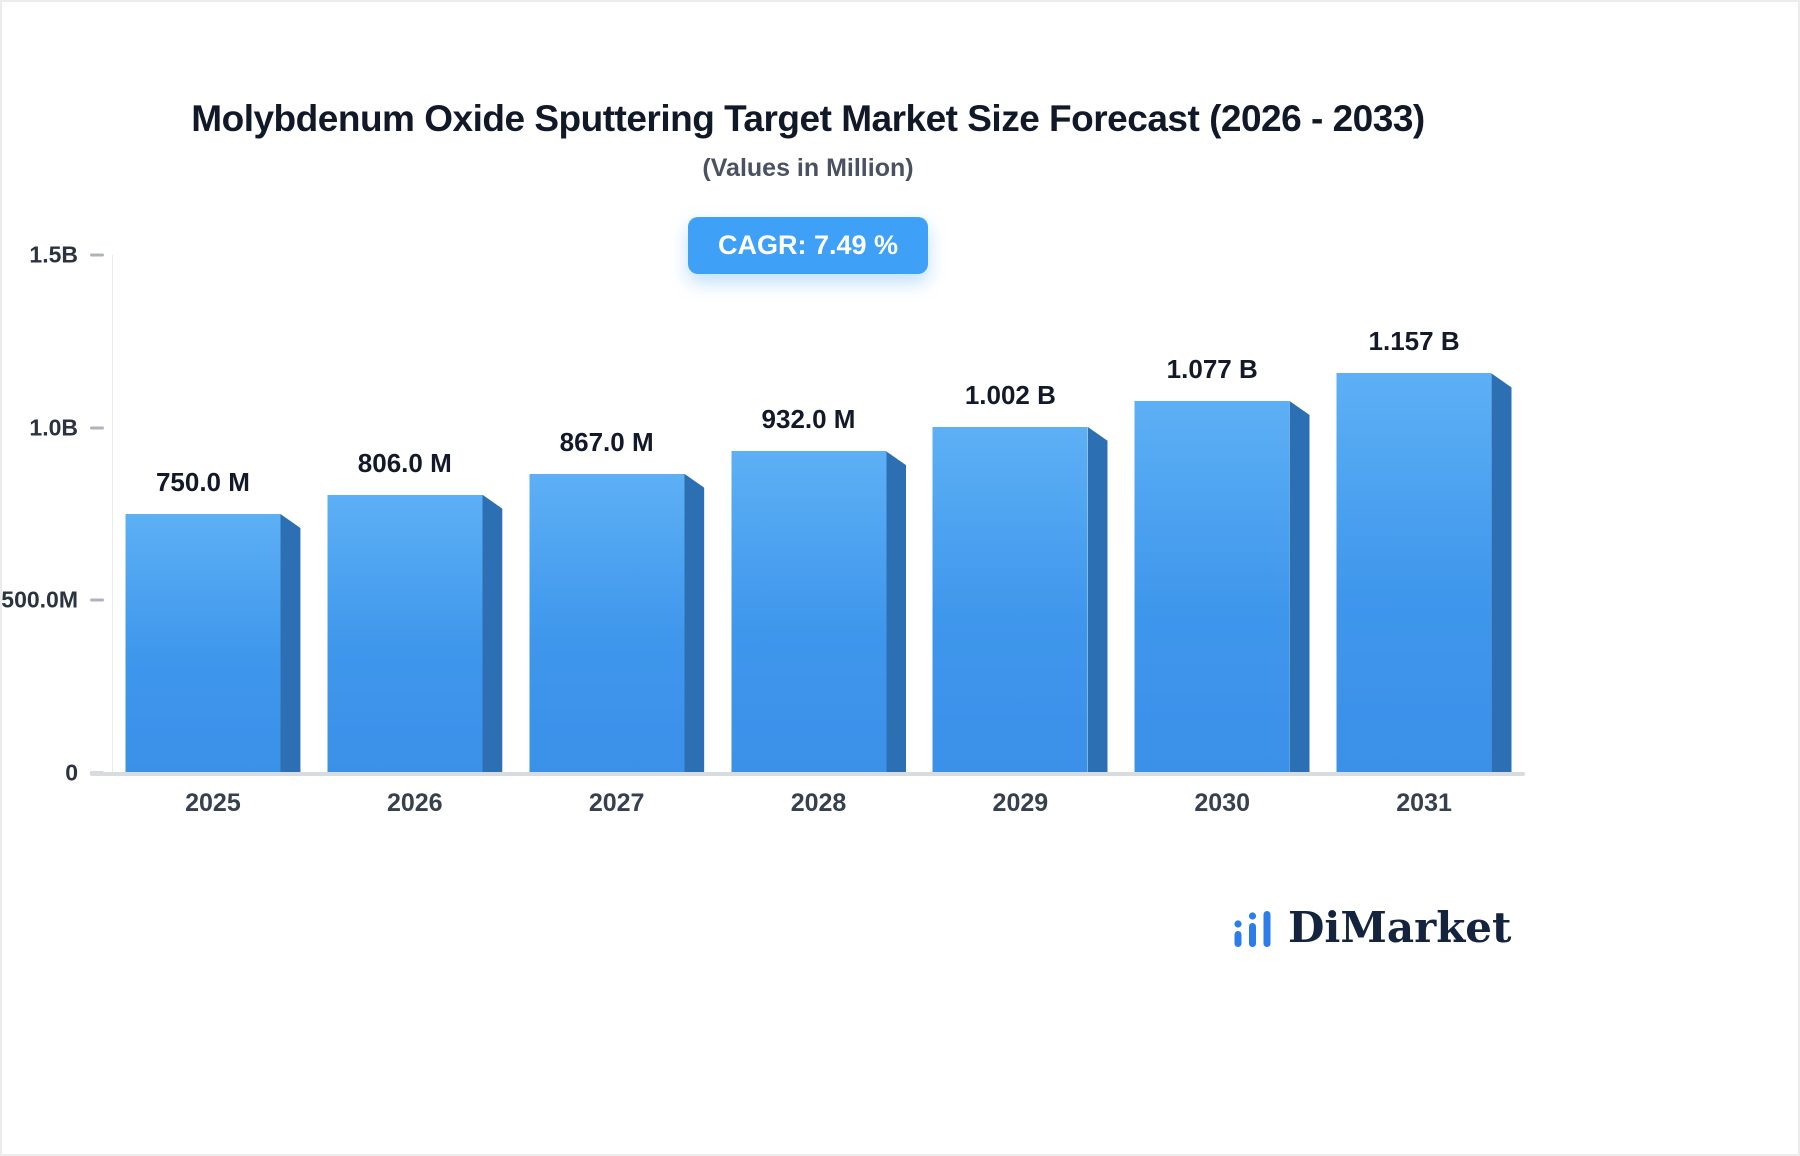 The height and width of the screenshot is (1156, 1800). I want to click on bar-value-label: 1.002 B, so click(1010, 394).